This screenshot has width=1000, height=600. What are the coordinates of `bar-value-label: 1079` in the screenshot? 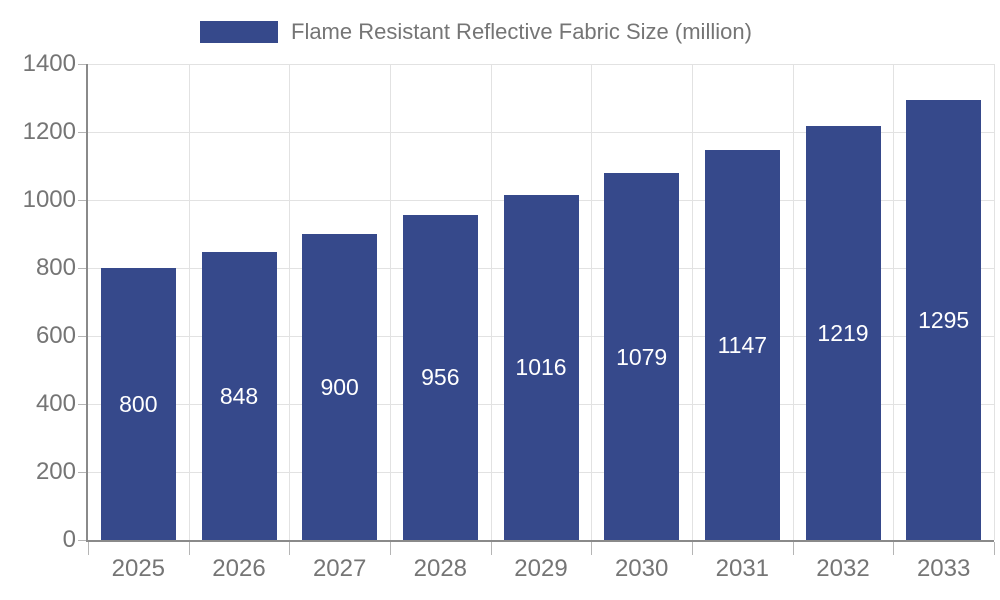 It's located at (642, 356).